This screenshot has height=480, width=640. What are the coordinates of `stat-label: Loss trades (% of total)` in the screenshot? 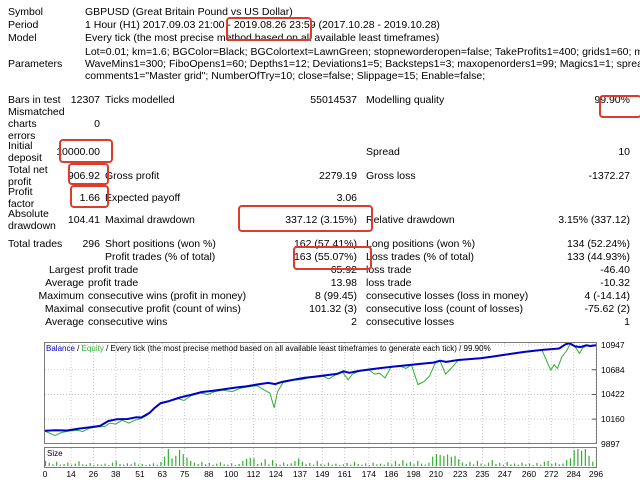 It's located at (420, 257).